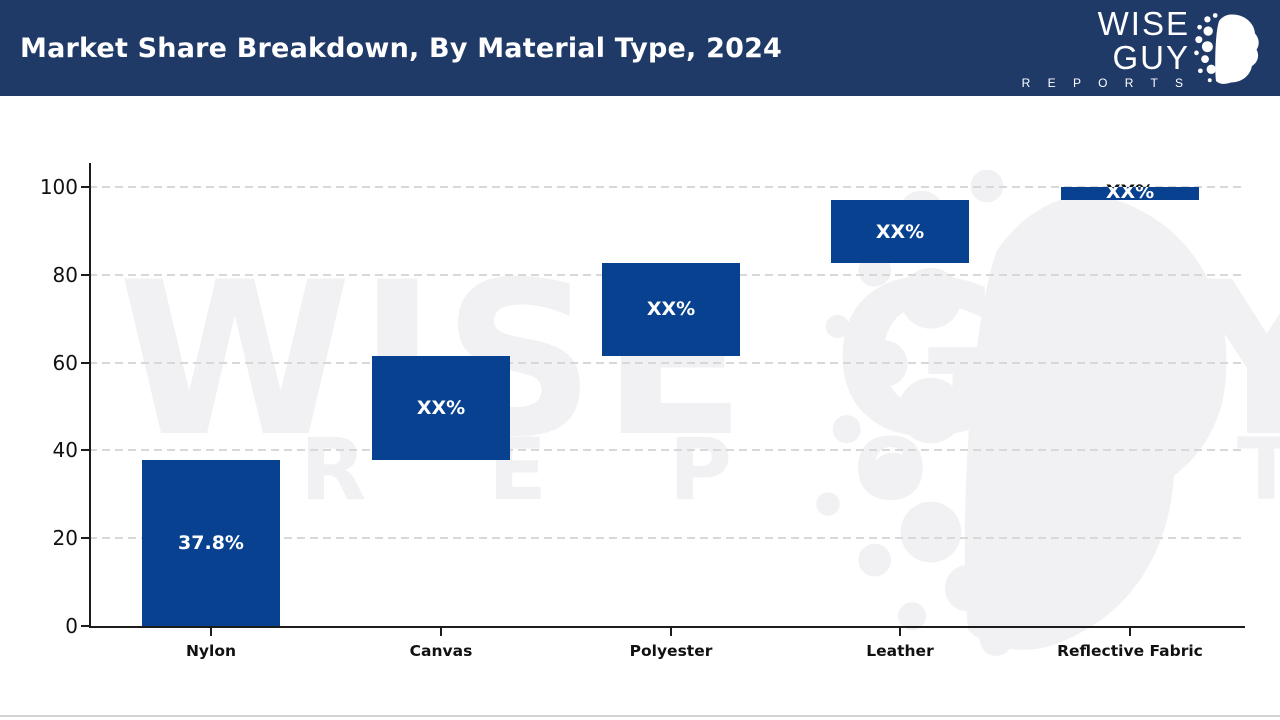 Image resolution: width=1280 pixels, height=720 pixels. What do you see at coordinates (900, 651) in the screenshot?
I see `x-label-leather: Leather` at bounding box center [900, 651].